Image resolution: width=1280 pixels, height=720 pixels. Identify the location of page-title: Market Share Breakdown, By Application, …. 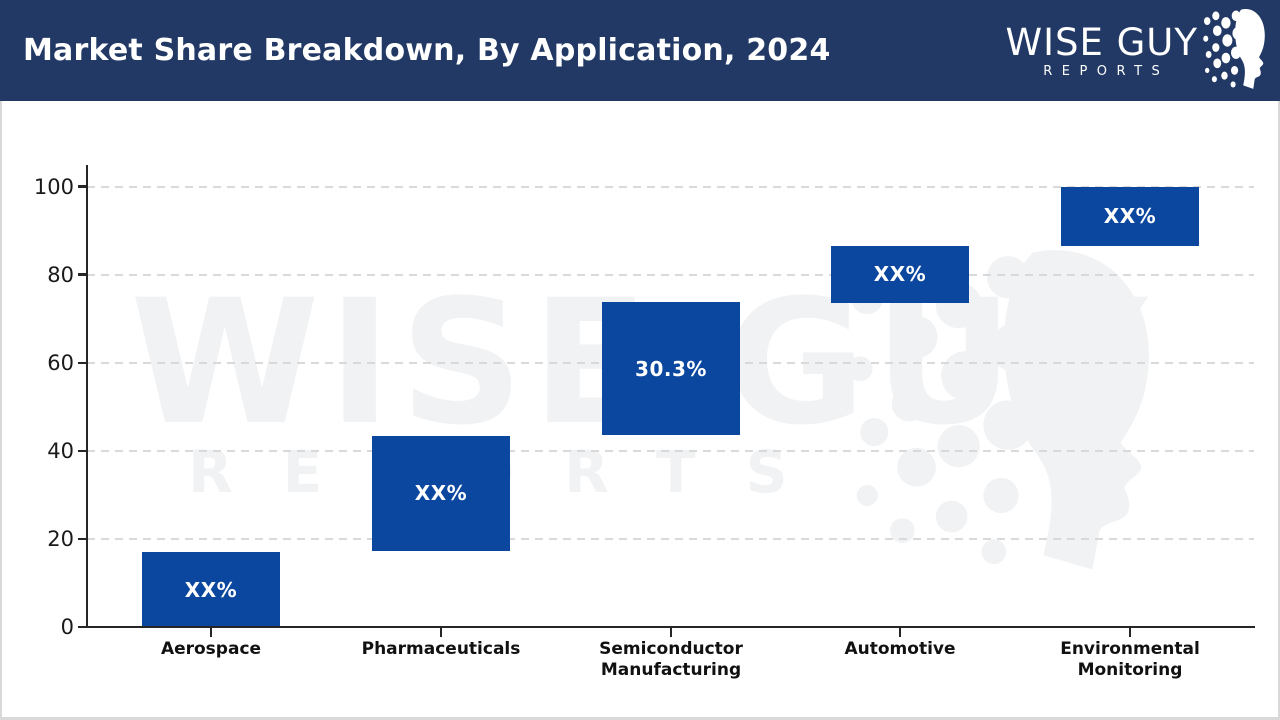
(427, 50).